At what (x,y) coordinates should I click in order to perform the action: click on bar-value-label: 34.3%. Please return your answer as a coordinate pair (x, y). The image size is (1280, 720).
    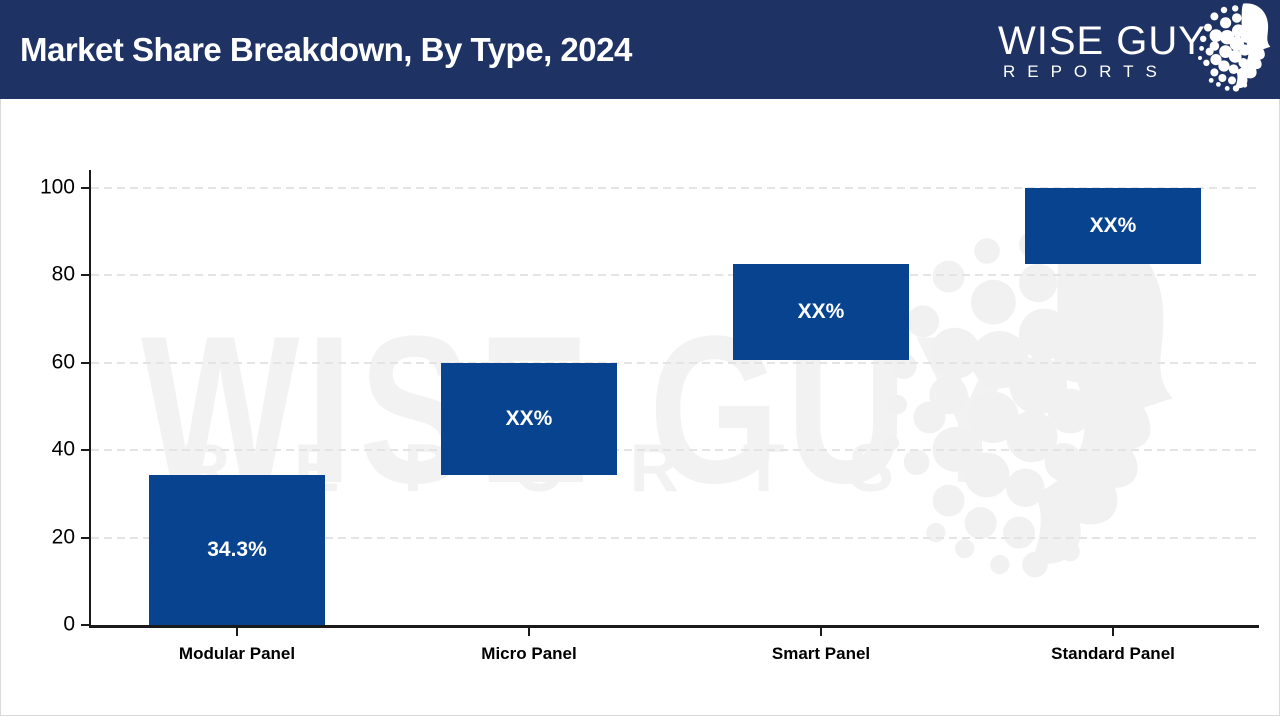
    Looking at the image, I should click on (237, 549).